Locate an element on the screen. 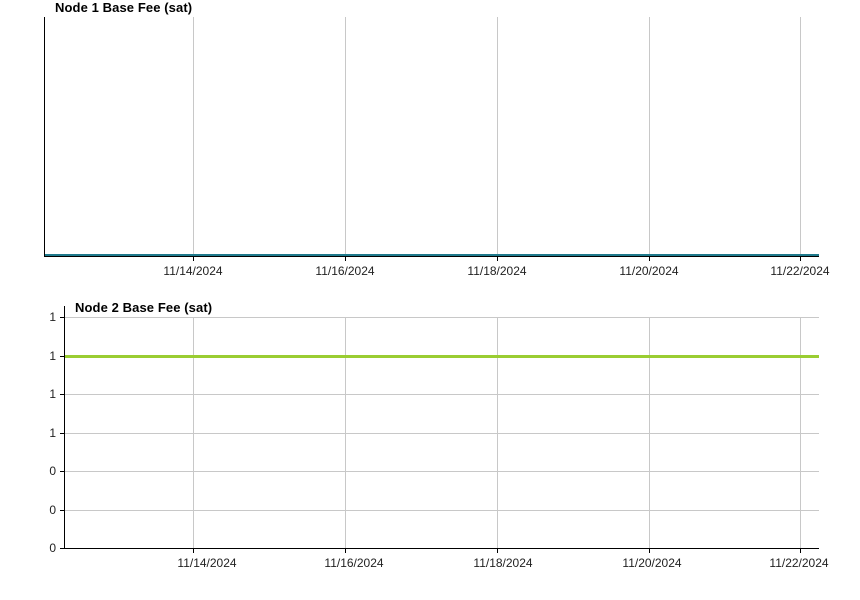  series-line-node-2-base-fee is located at coordinates (441, 356).